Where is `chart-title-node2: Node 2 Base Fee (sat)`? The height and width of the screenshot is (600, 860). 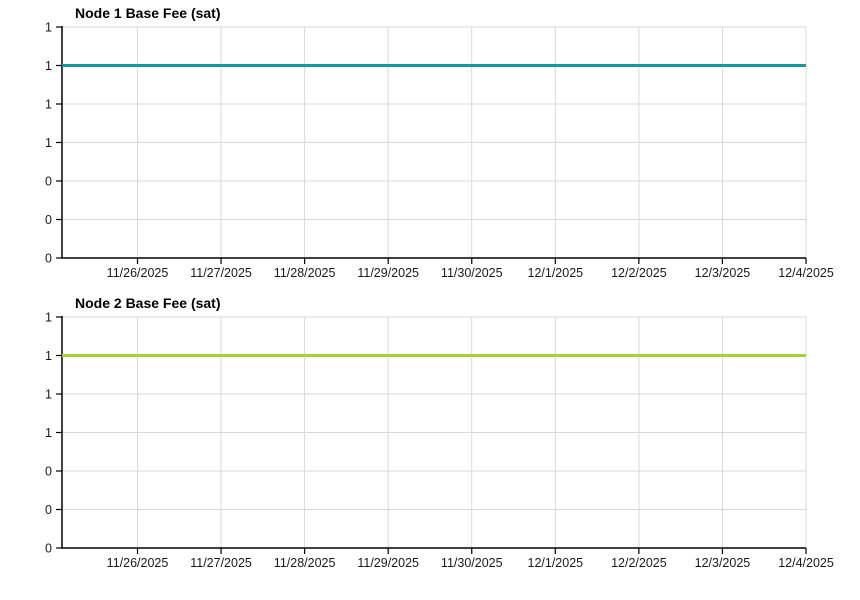 chart-title-node2: Node 2 Base Fee (sat) is located at coordinates (148, 303).